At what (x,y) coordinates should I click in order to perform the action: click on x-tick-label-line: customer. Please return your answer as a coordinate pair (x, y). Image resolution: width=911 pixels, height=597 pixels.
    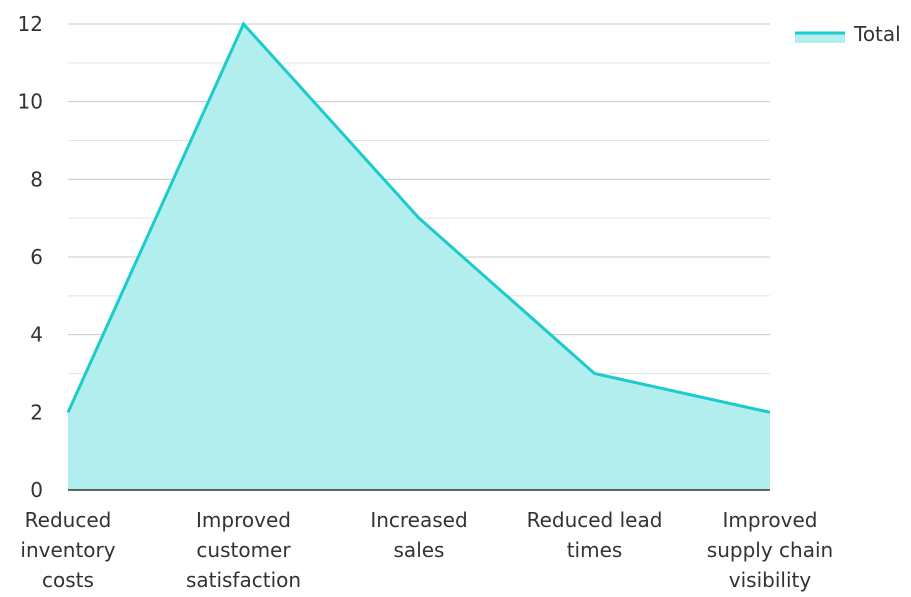
    Looking at the image, I should click on (243, 550).